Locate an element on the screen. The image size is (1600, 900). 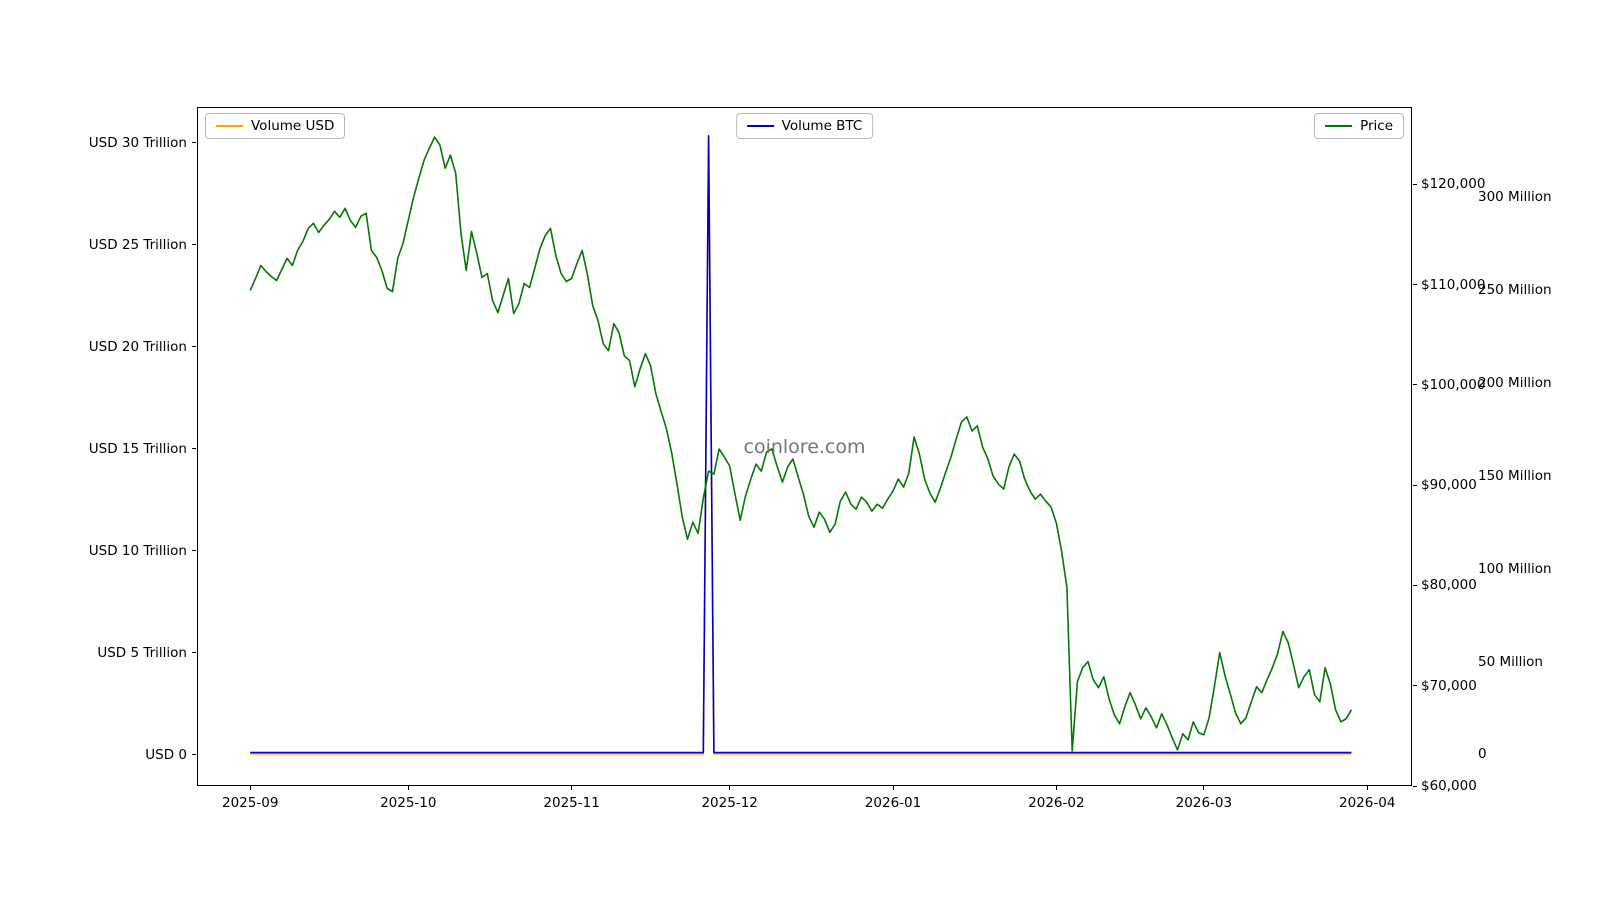
y-tick-label-volume-usd: USD 5 Trillion is located at coordinates (142, 652).